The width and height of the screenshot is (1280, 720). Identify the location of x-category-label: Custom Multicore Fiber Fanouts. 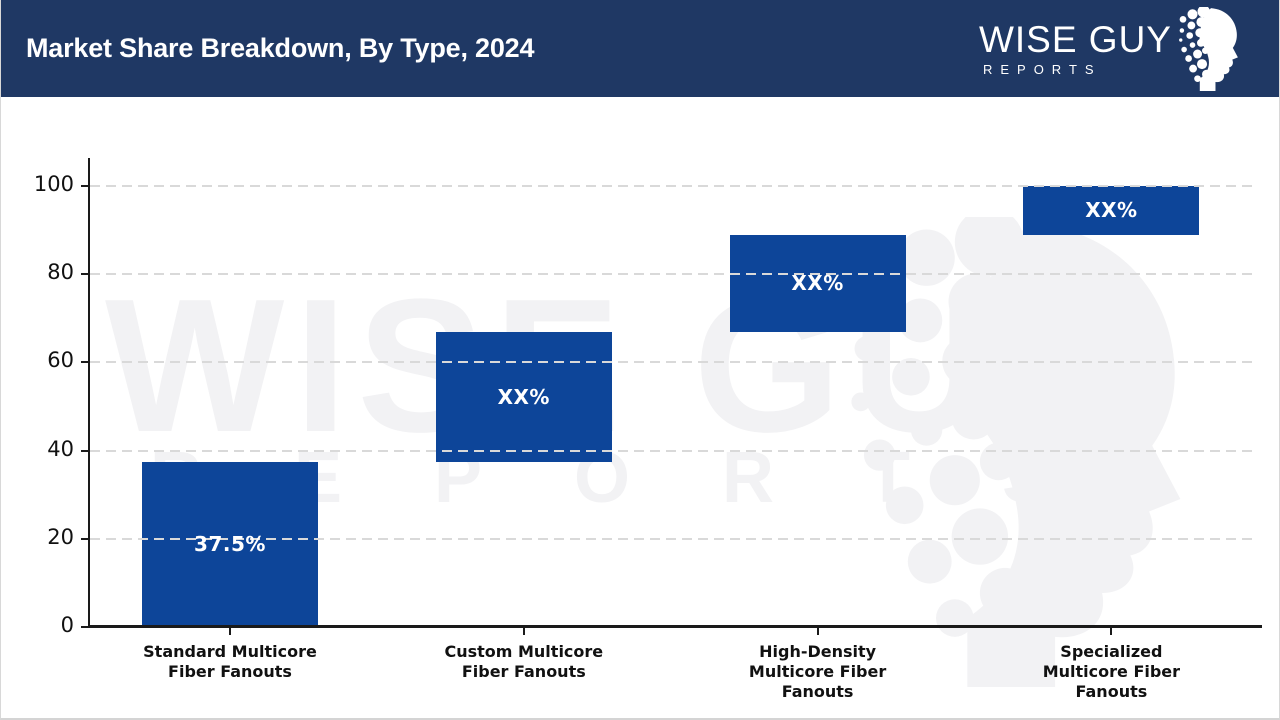
(524, 661).